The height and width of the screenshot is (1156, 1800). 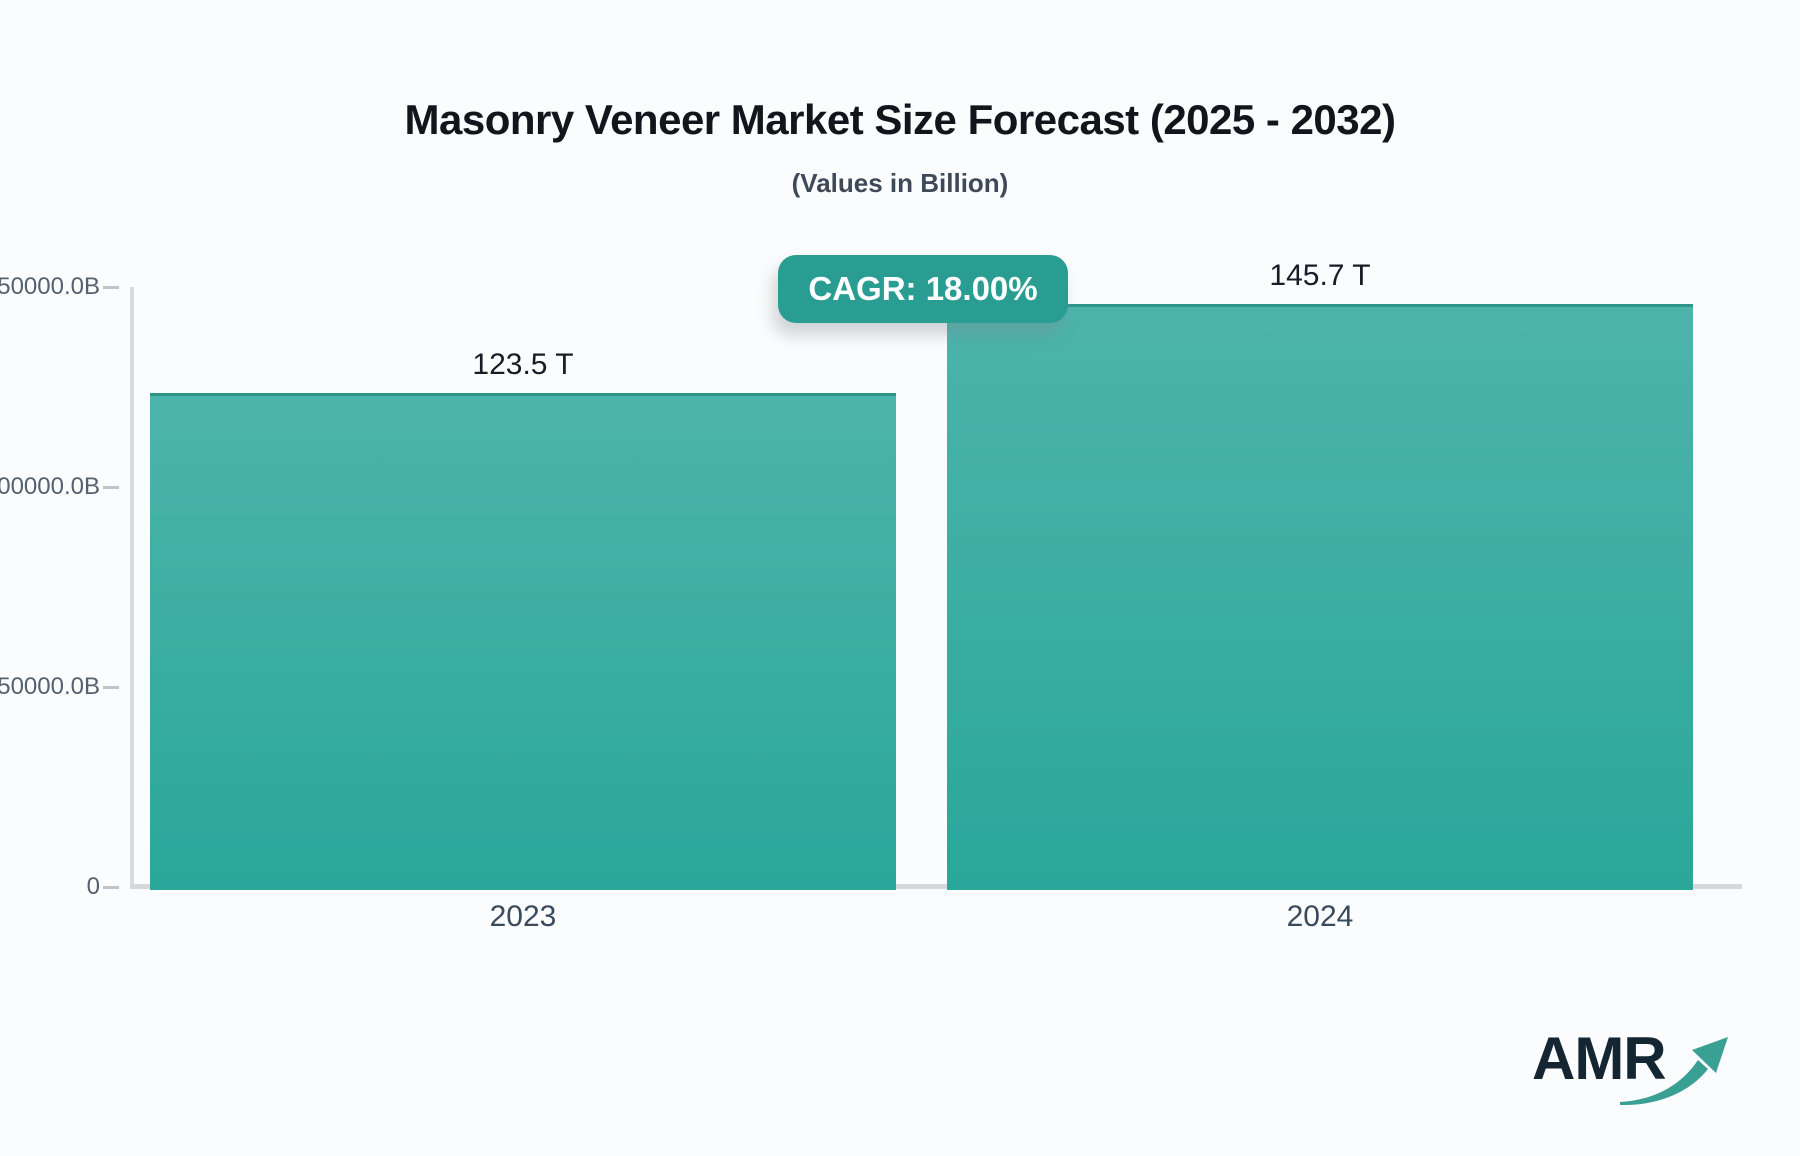 I want to click on cagr-badge: CAGR: 18.00%, so click(x=923, y=289).